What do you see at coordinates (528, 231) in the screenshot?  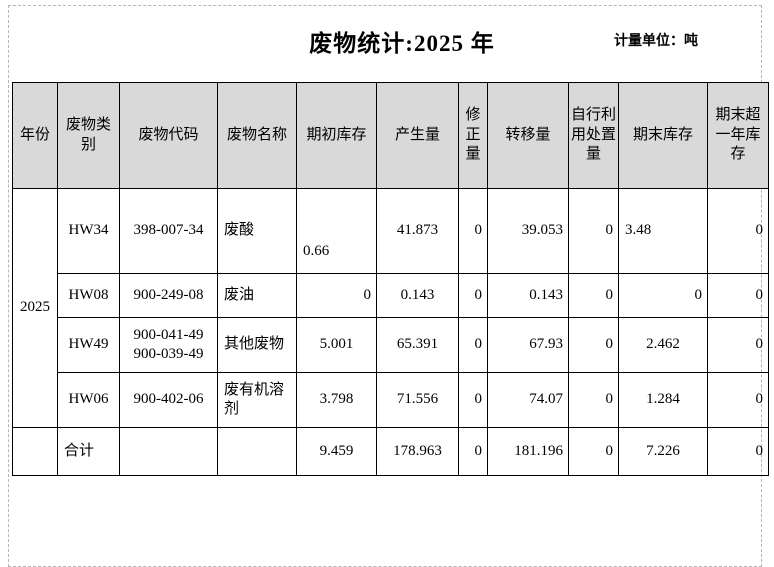 I see `transferred-cell: 39.053` at bounding box center [528, 231].